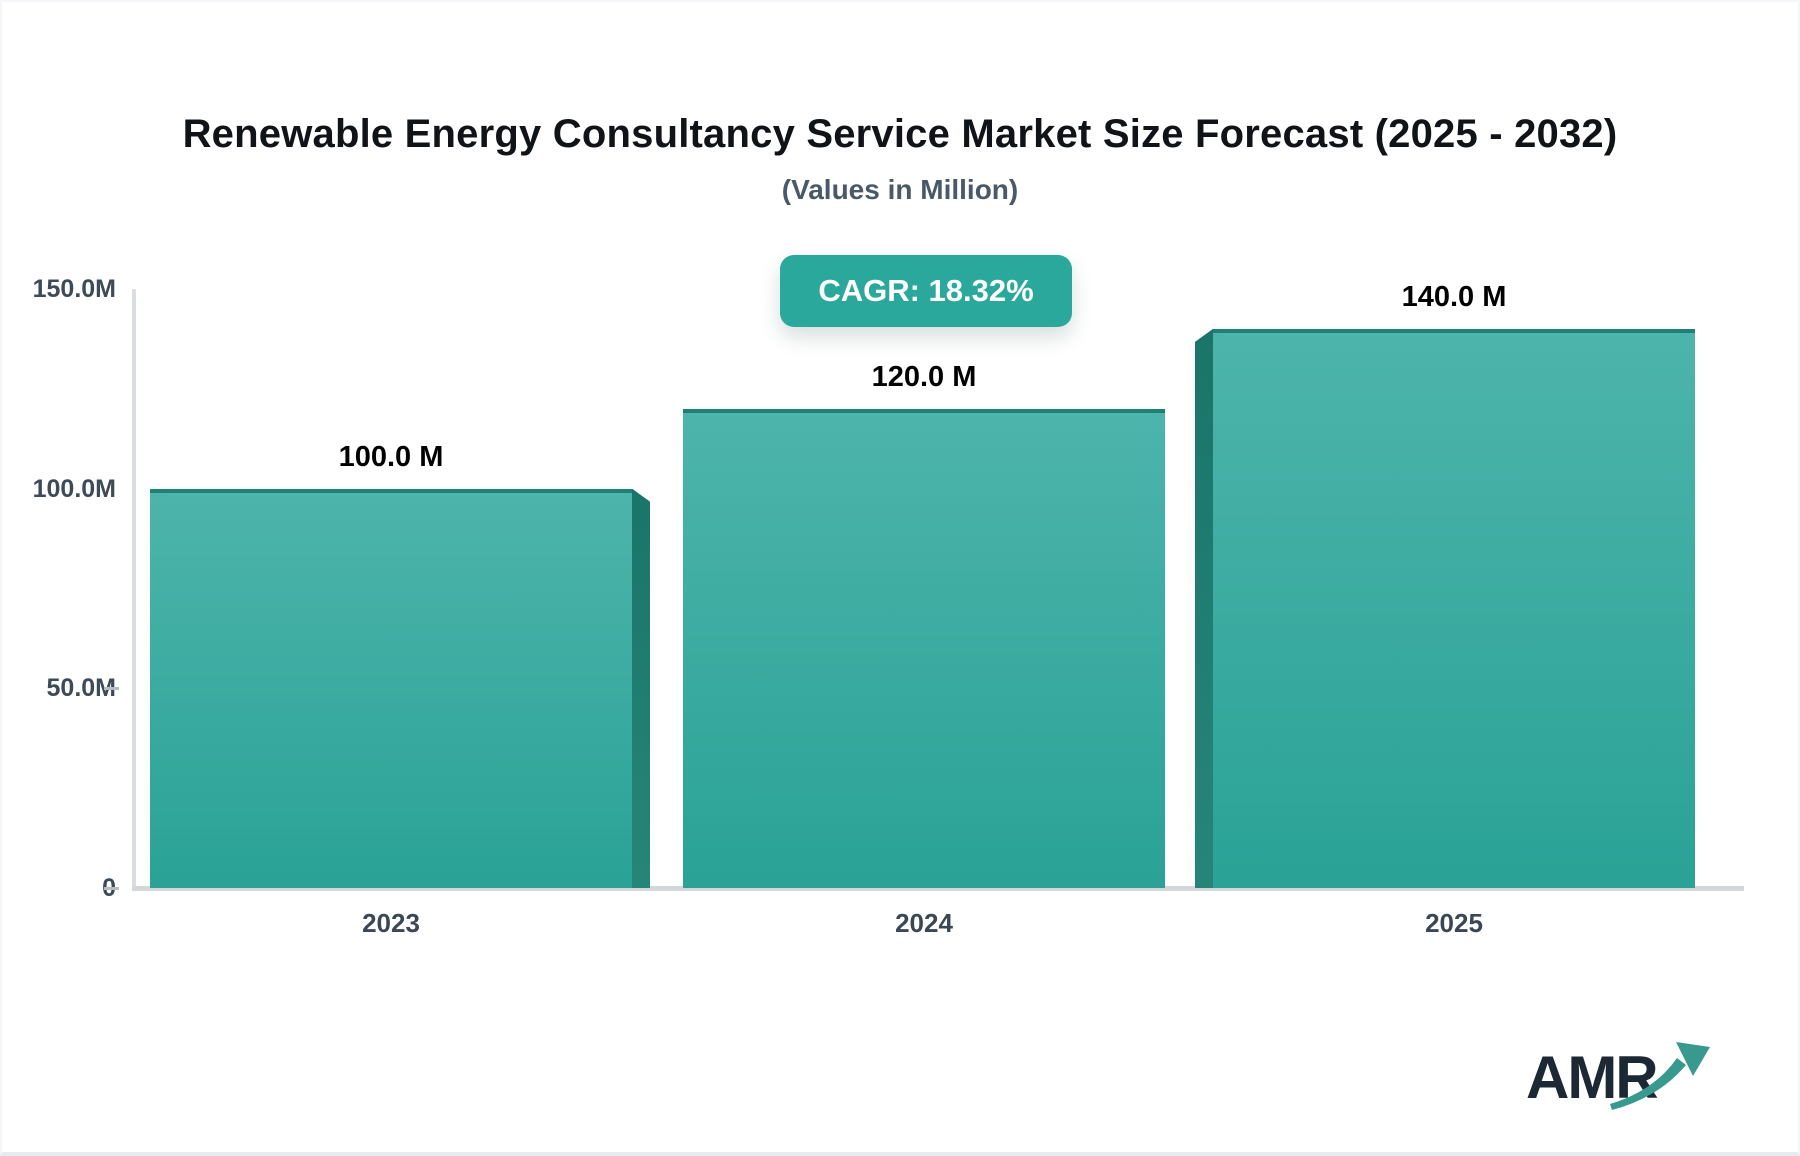 This screenshot has width=1800, height=1156. What do you see at coordinates (61, 888) in the screenshot?
I see `y-tick-label: 0` at bounding box center [61, 888].